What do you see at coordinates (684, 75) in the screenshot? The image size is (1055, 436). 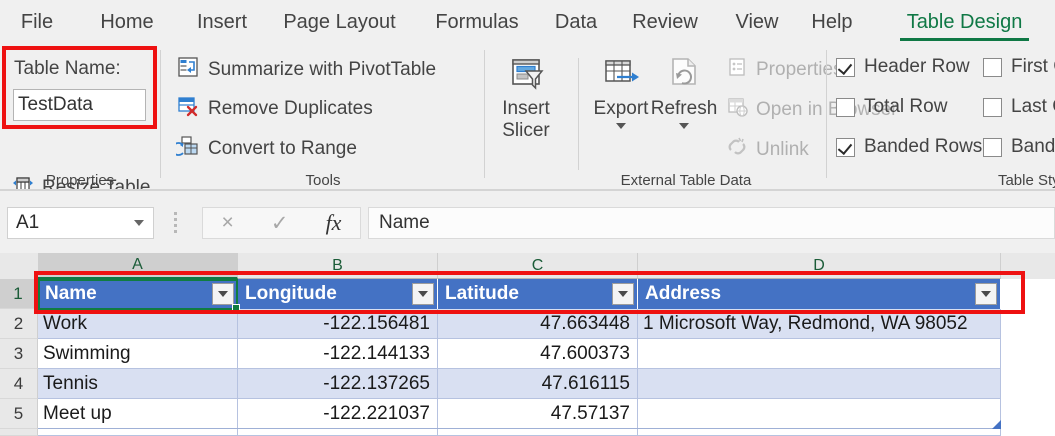 I see `refresh-icon` at bounding box center [684, 75].